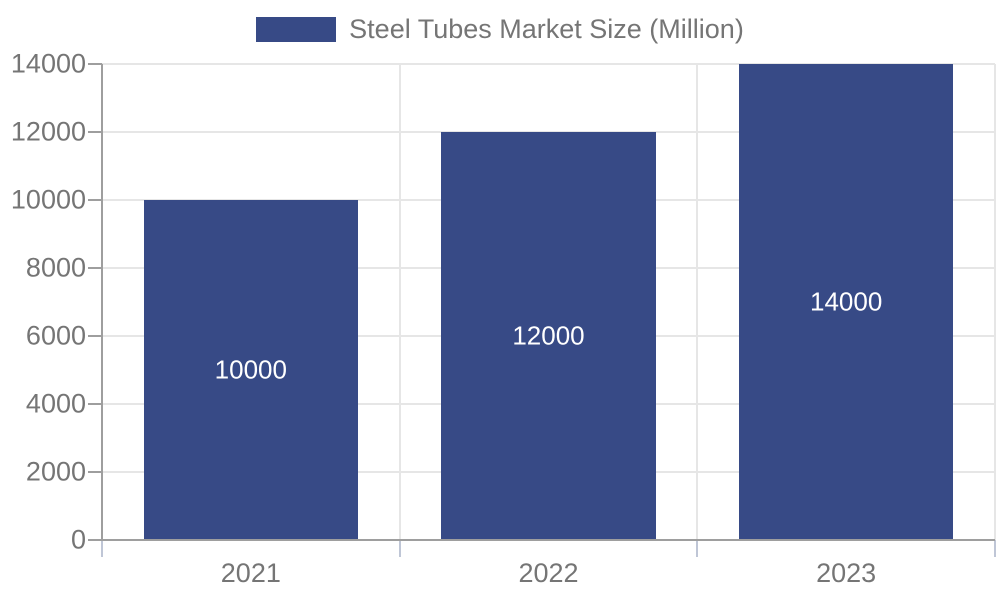 The height and width of the screenshot is (600, 1000). I want to click on y-axis-line, so click(102, 302).